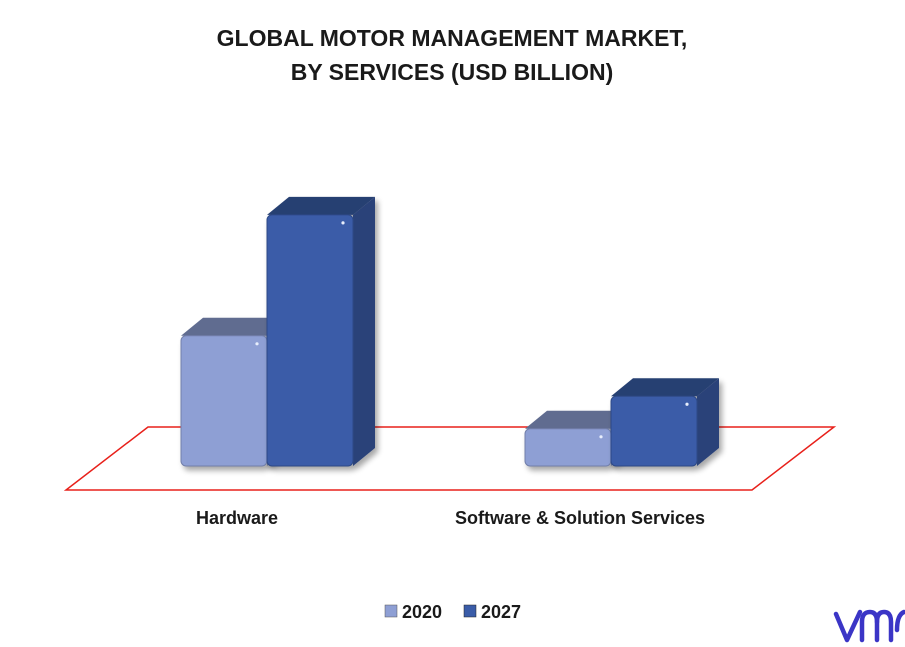 The width and height of the screenshot is (905, 647). Describe the element at coordinates (470, 611) in the screenshot. I see `legend-swatch-2027` at that location.